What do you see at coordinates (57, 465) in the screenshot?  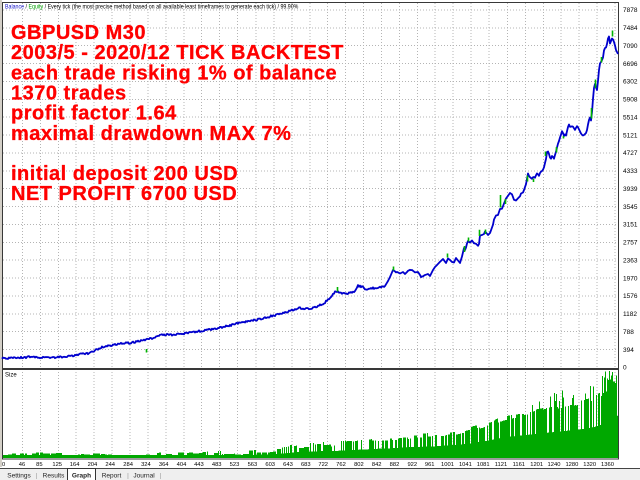 I see `svg-text: 125` at bounding box center [57, 465].